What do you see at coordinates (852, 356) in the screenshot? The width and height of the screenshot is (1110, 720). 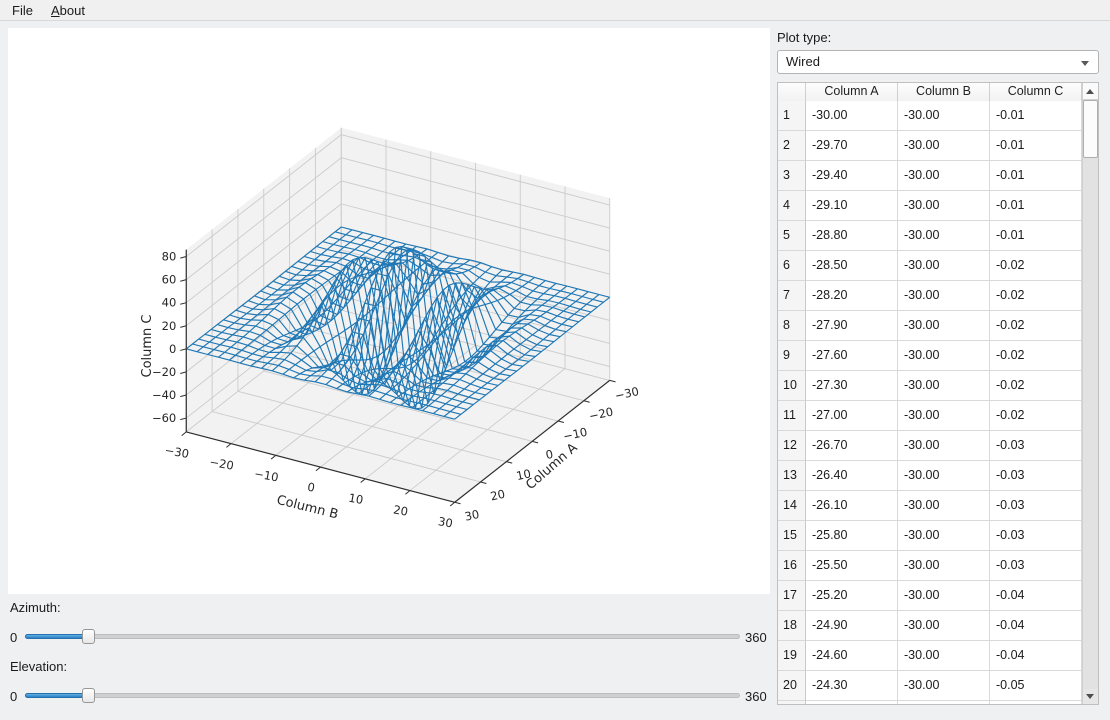 I see `table-cell: -27.60` at bounding box center [852, 356].